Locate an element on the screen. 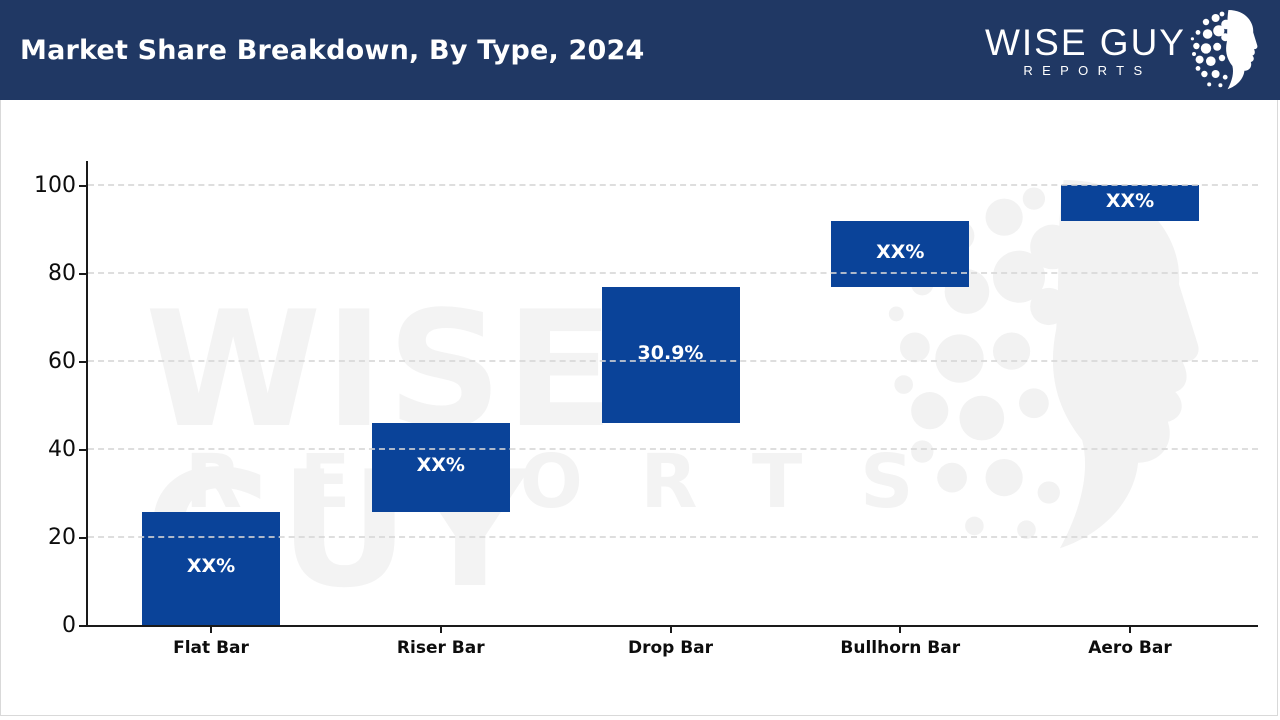 The width and height of the screenshot is (1280, 720). page-title: Market Share Breakdown, By Type, 2024 is located at coordinates (332, 50).